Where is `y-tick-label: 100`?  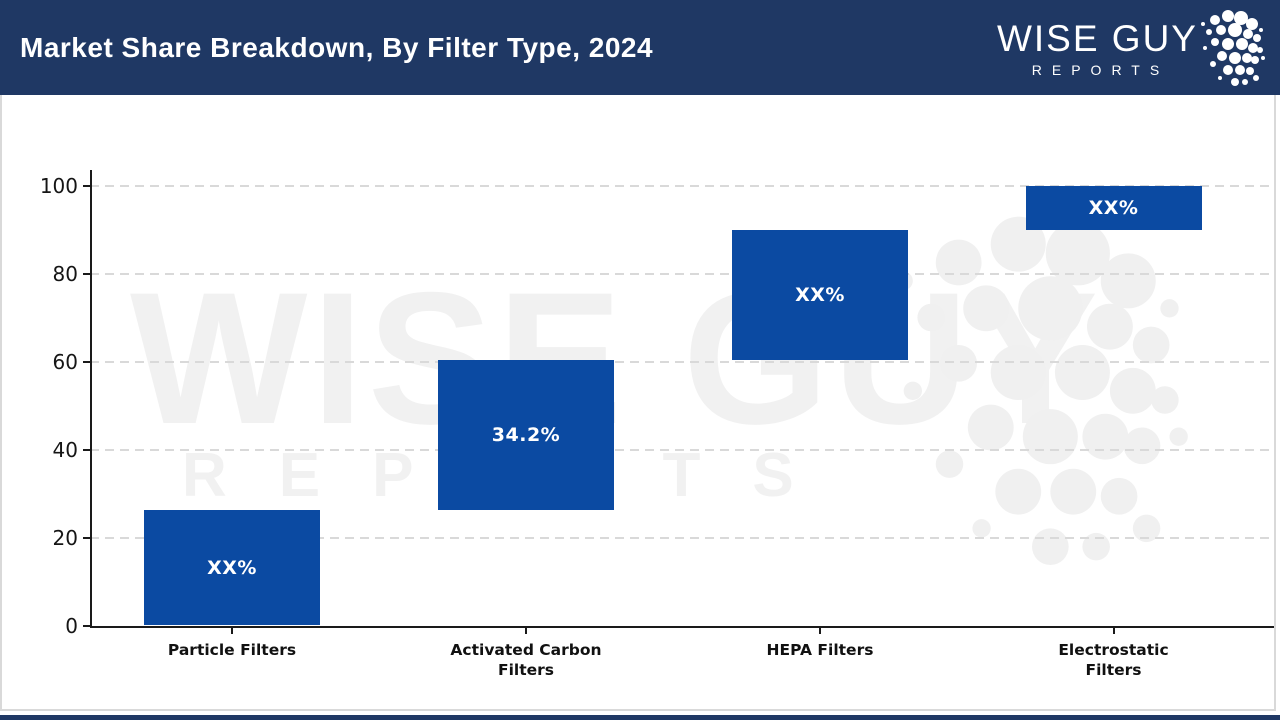 y-tick-label: 100 is located at coordinates (58, 186).